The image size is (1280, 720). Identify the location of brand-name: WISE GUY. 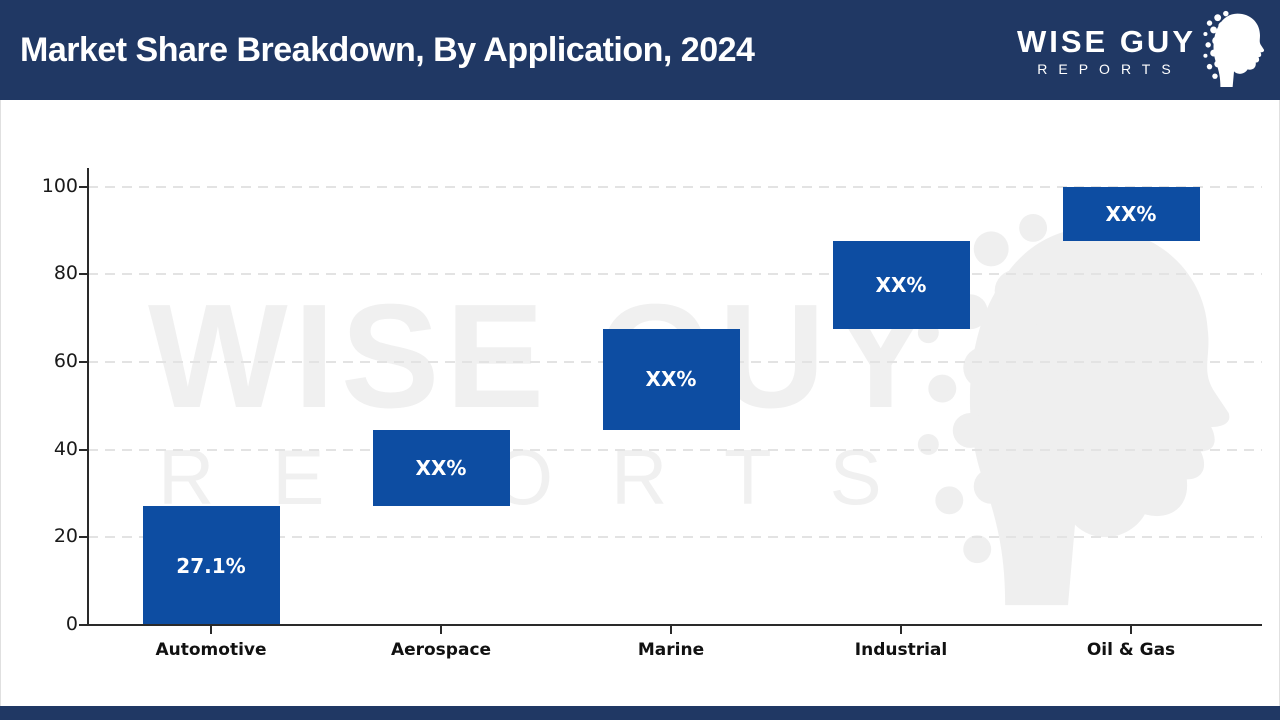
(1106, 41).